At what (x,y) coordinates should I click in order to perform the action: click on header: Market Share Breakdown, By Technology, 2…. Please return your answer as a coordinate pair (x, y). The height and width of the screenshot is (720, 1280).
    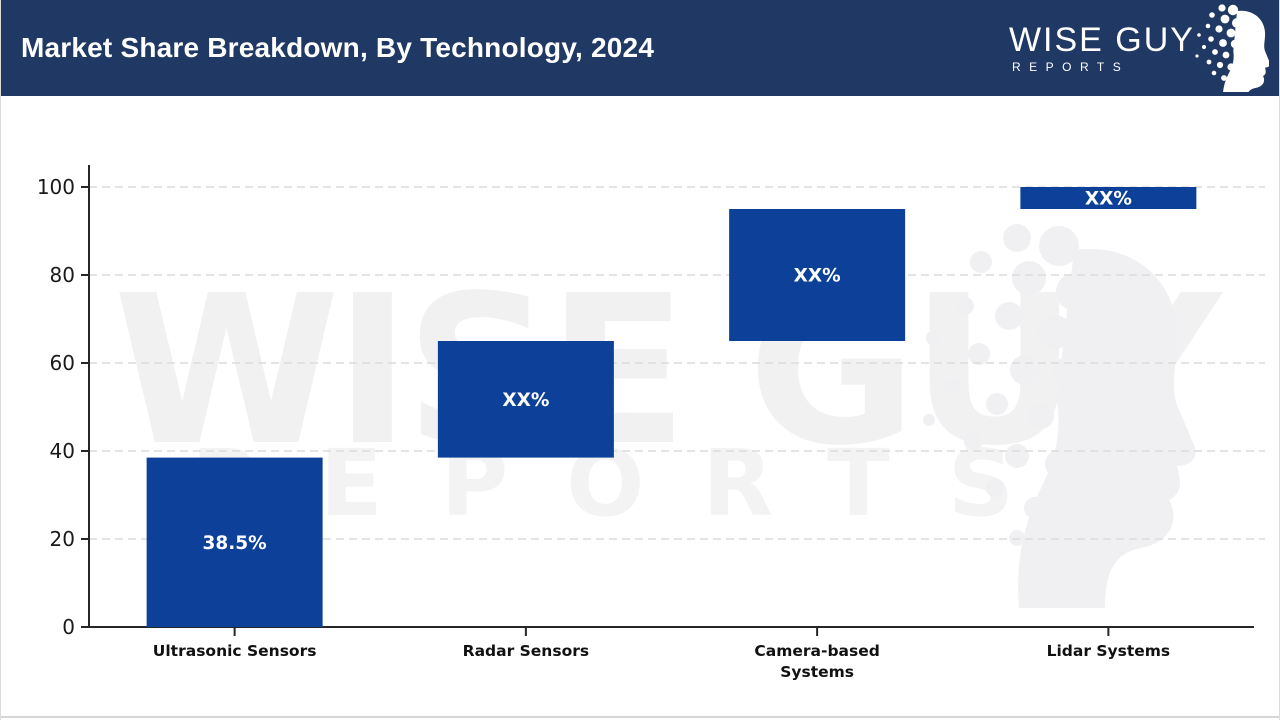
    Looking at the image, I should click on (640, 48).